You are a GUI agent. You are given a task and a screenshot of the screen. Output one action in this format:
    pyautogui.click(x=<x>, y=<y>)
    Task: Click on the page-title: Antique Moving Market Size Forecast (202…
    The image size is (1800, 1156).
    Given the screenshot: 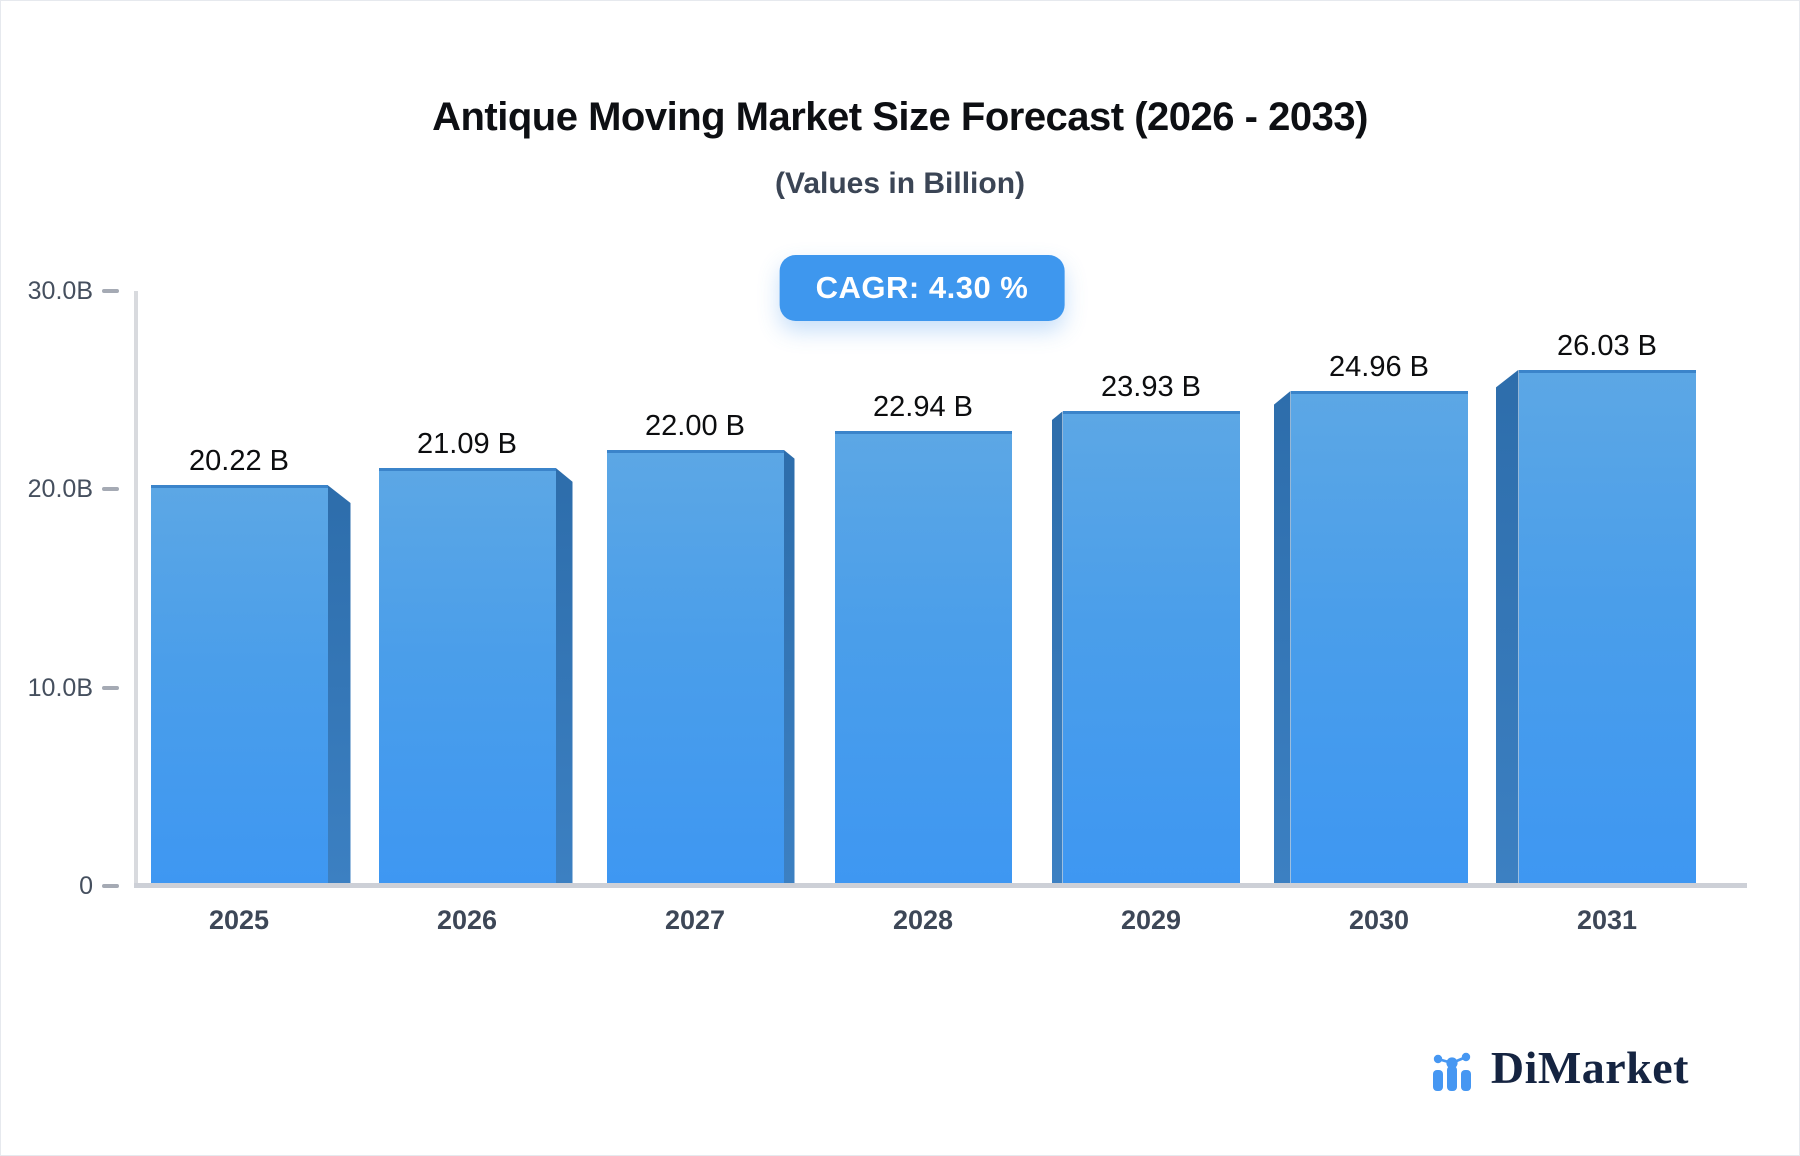 What is the action you would take?
    pyautogui.click(x=900, y=117)
    